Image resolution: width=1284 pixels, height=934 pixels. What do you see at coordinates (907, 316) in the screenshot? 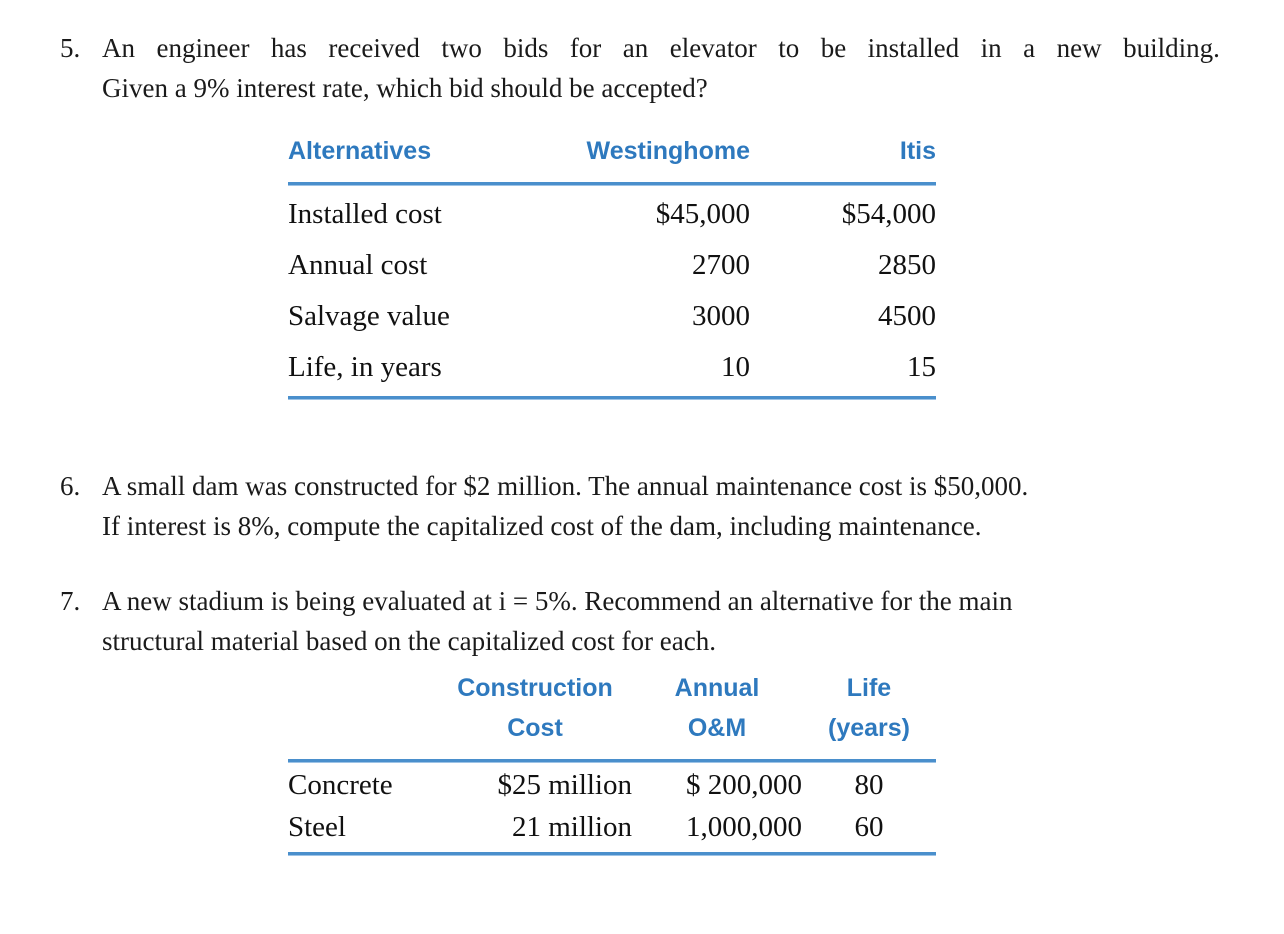
I see `cell-salvage-value-itis: 4500` at bounding box center [907, 316].